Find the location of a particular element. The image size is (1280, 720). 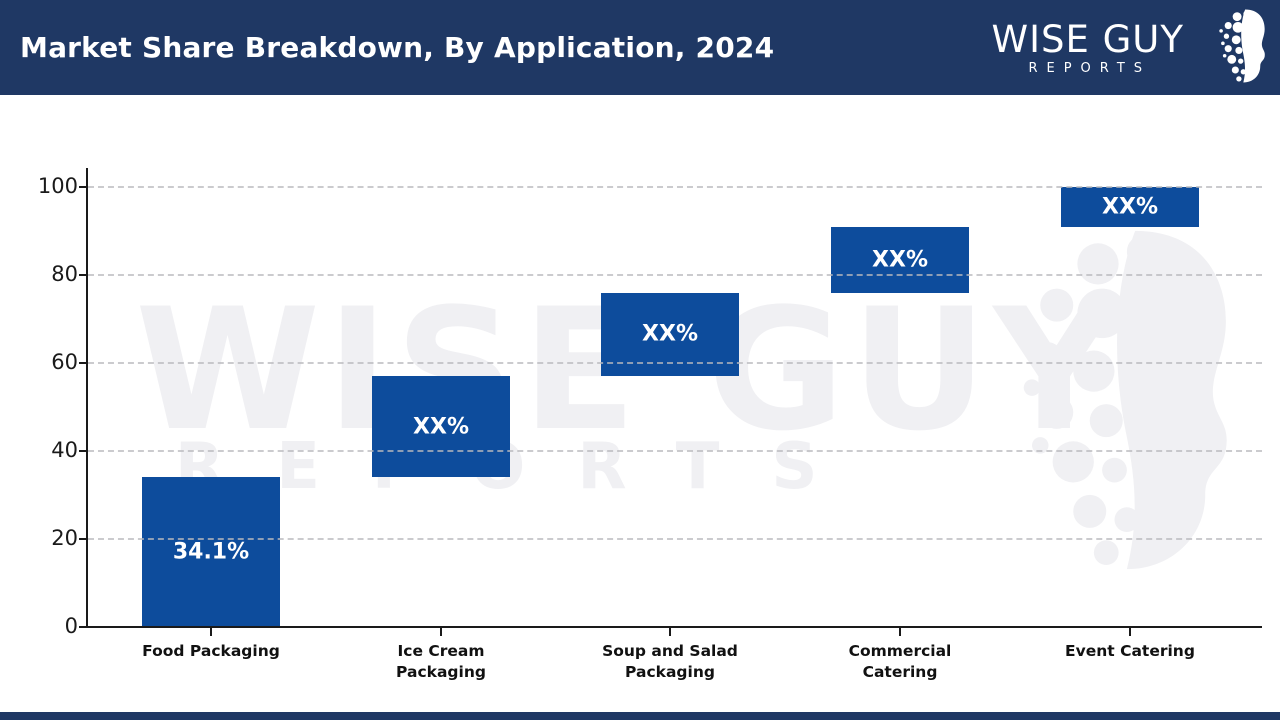

y-axis-tick-label: 80 is located at coordinates (64, 274).